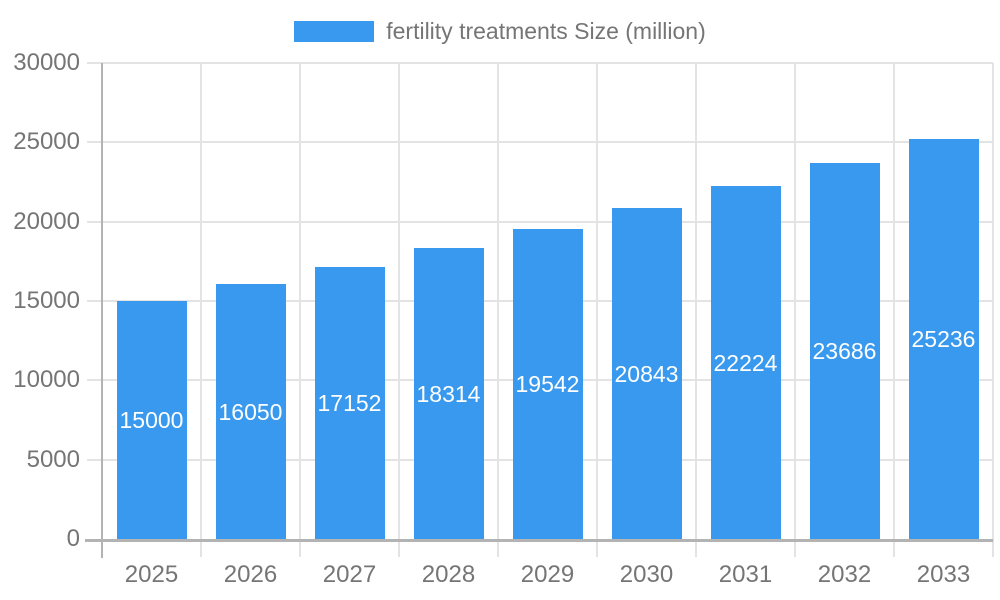  What do you see at coordinates (46, 62) in the screenshot?
I see `y-axis-tick-label: 30000` at bounding box center [46, 62].